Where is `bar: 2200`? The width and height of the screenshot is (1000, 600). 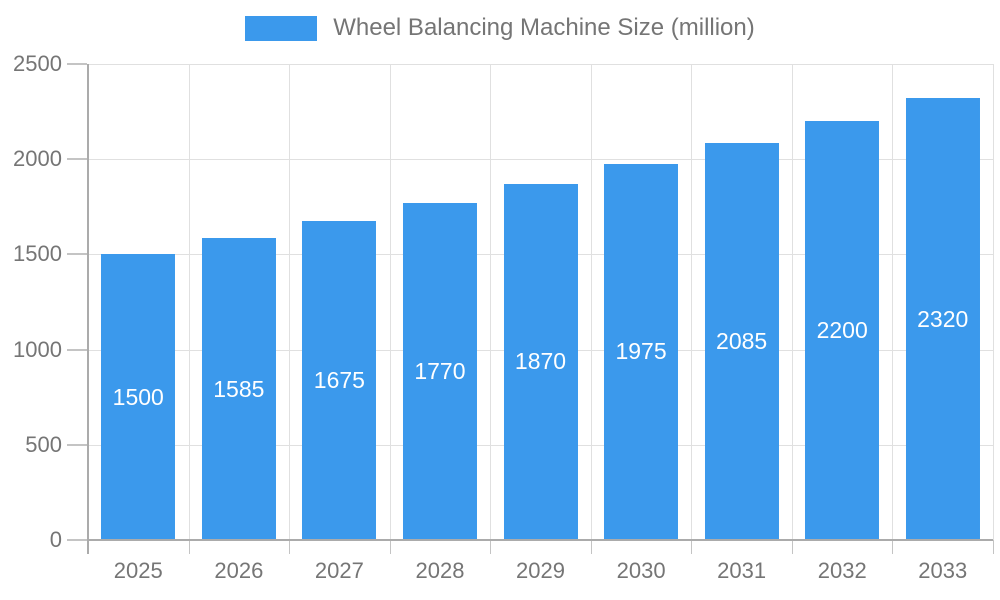 bar: 2200 is located at coordinates (842, 330).